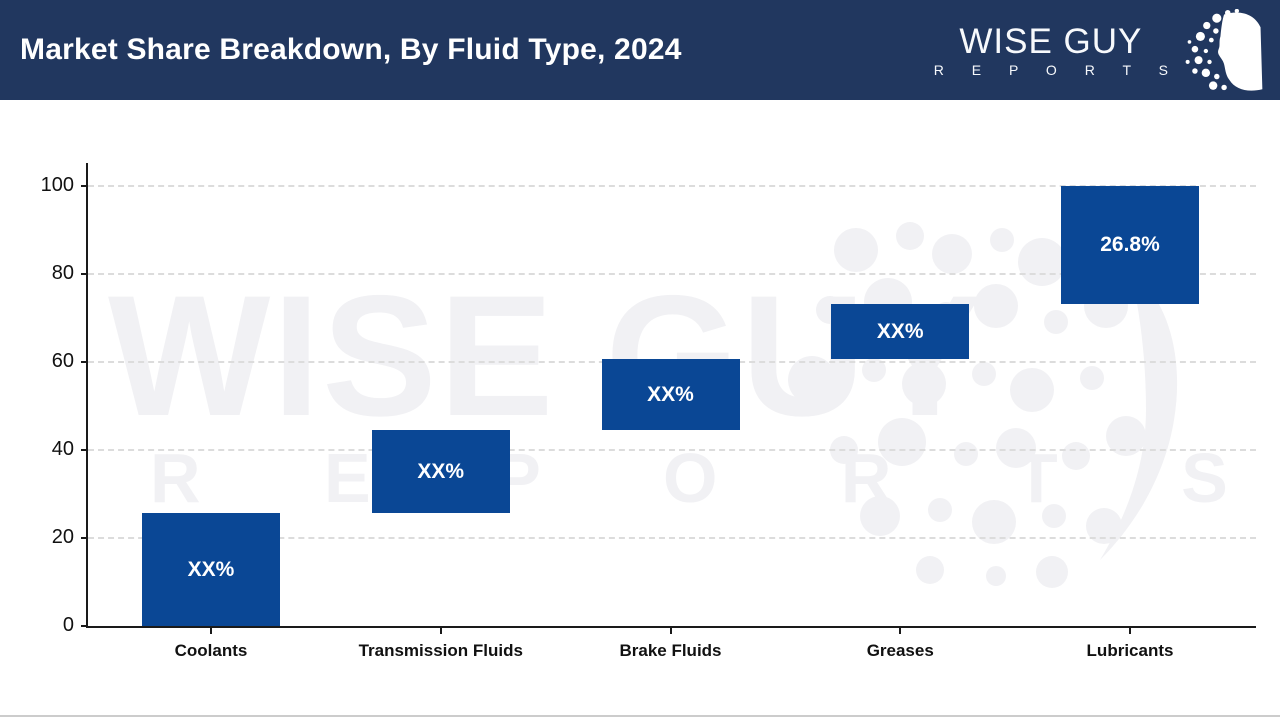 This screenshot has height=720, width=1280. I want to click on y-tick-label-20: 20, so click(62, 537).